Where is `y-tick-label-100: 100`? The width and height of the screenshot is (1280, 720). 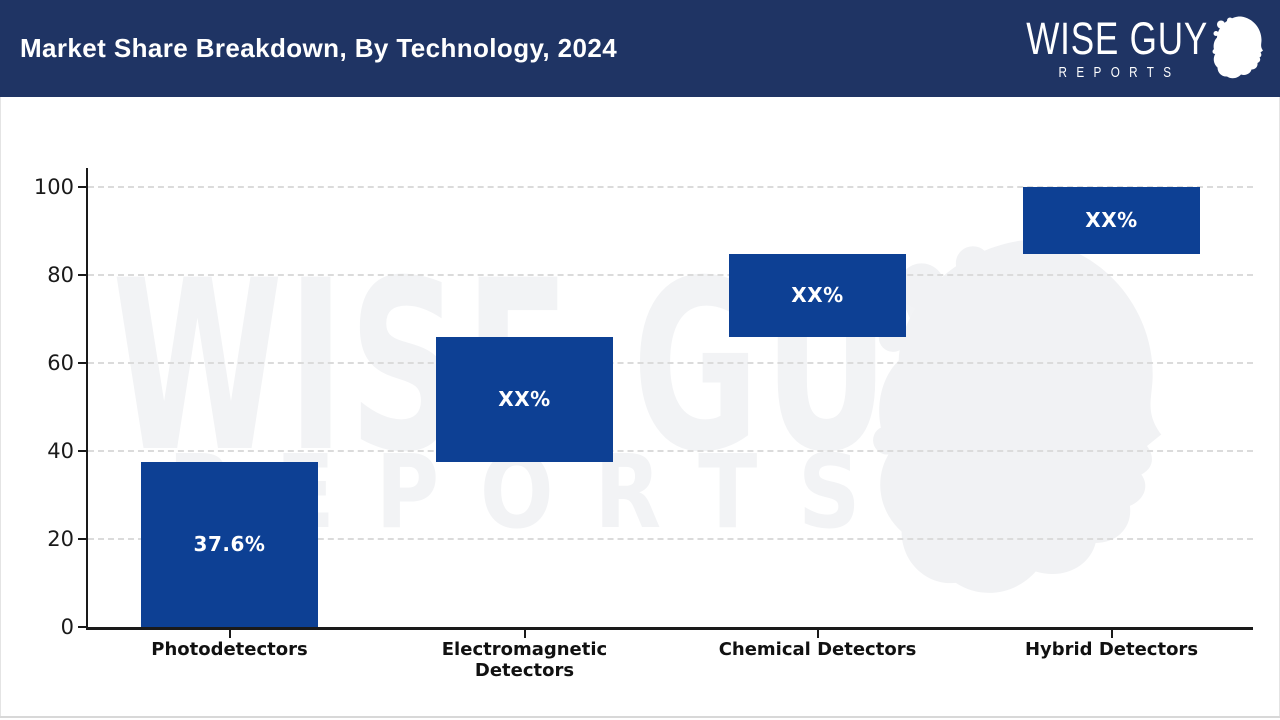 y-tick-label-100: 100 is located at coordinates (53, 187).